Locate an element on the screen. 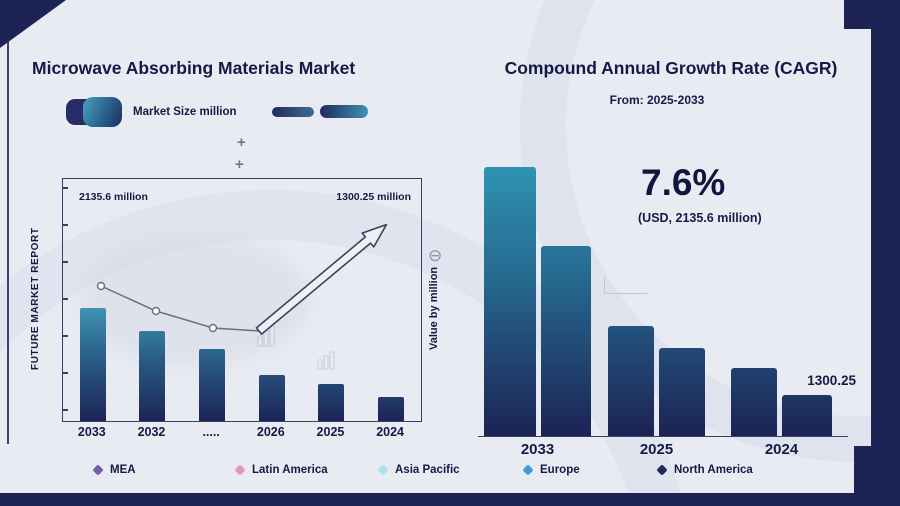  legend-item-asia-pacific: Asia Pacific is located at coordinates (418, 470).